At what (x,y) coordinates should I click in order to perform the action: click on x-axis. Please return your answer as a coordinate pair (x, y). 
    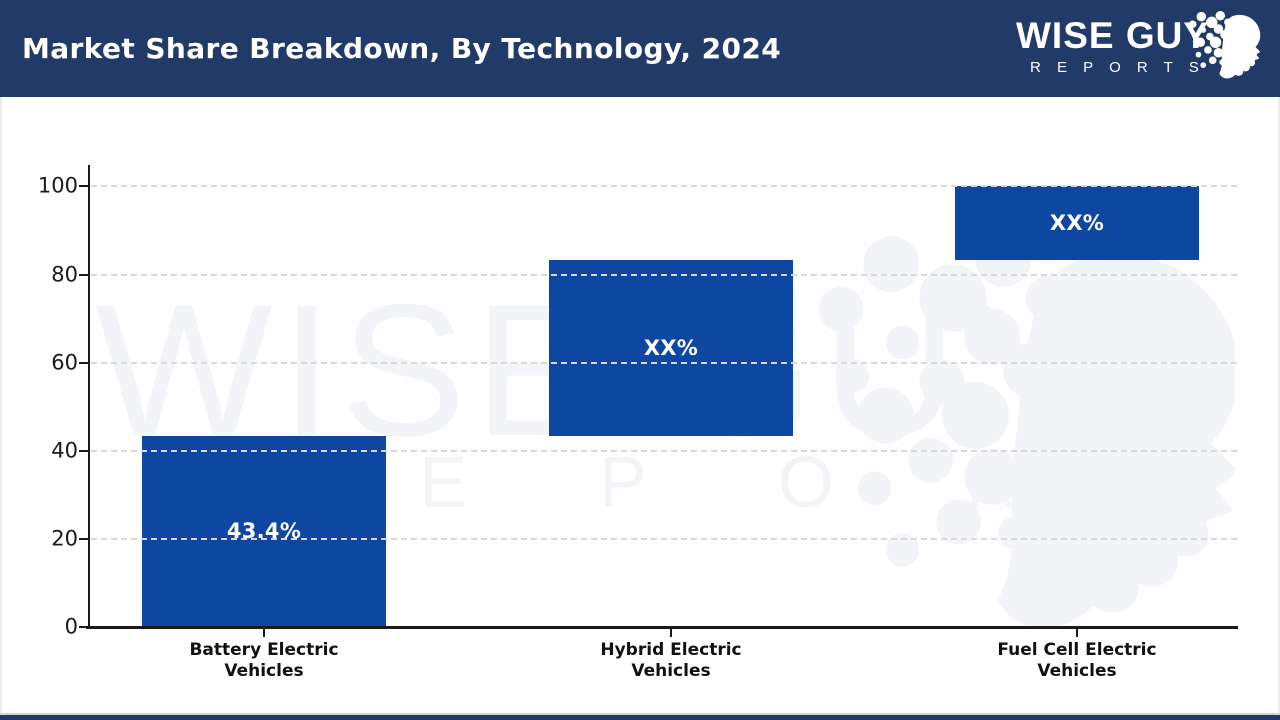
    Looking at the image, I should click on (662, 627).